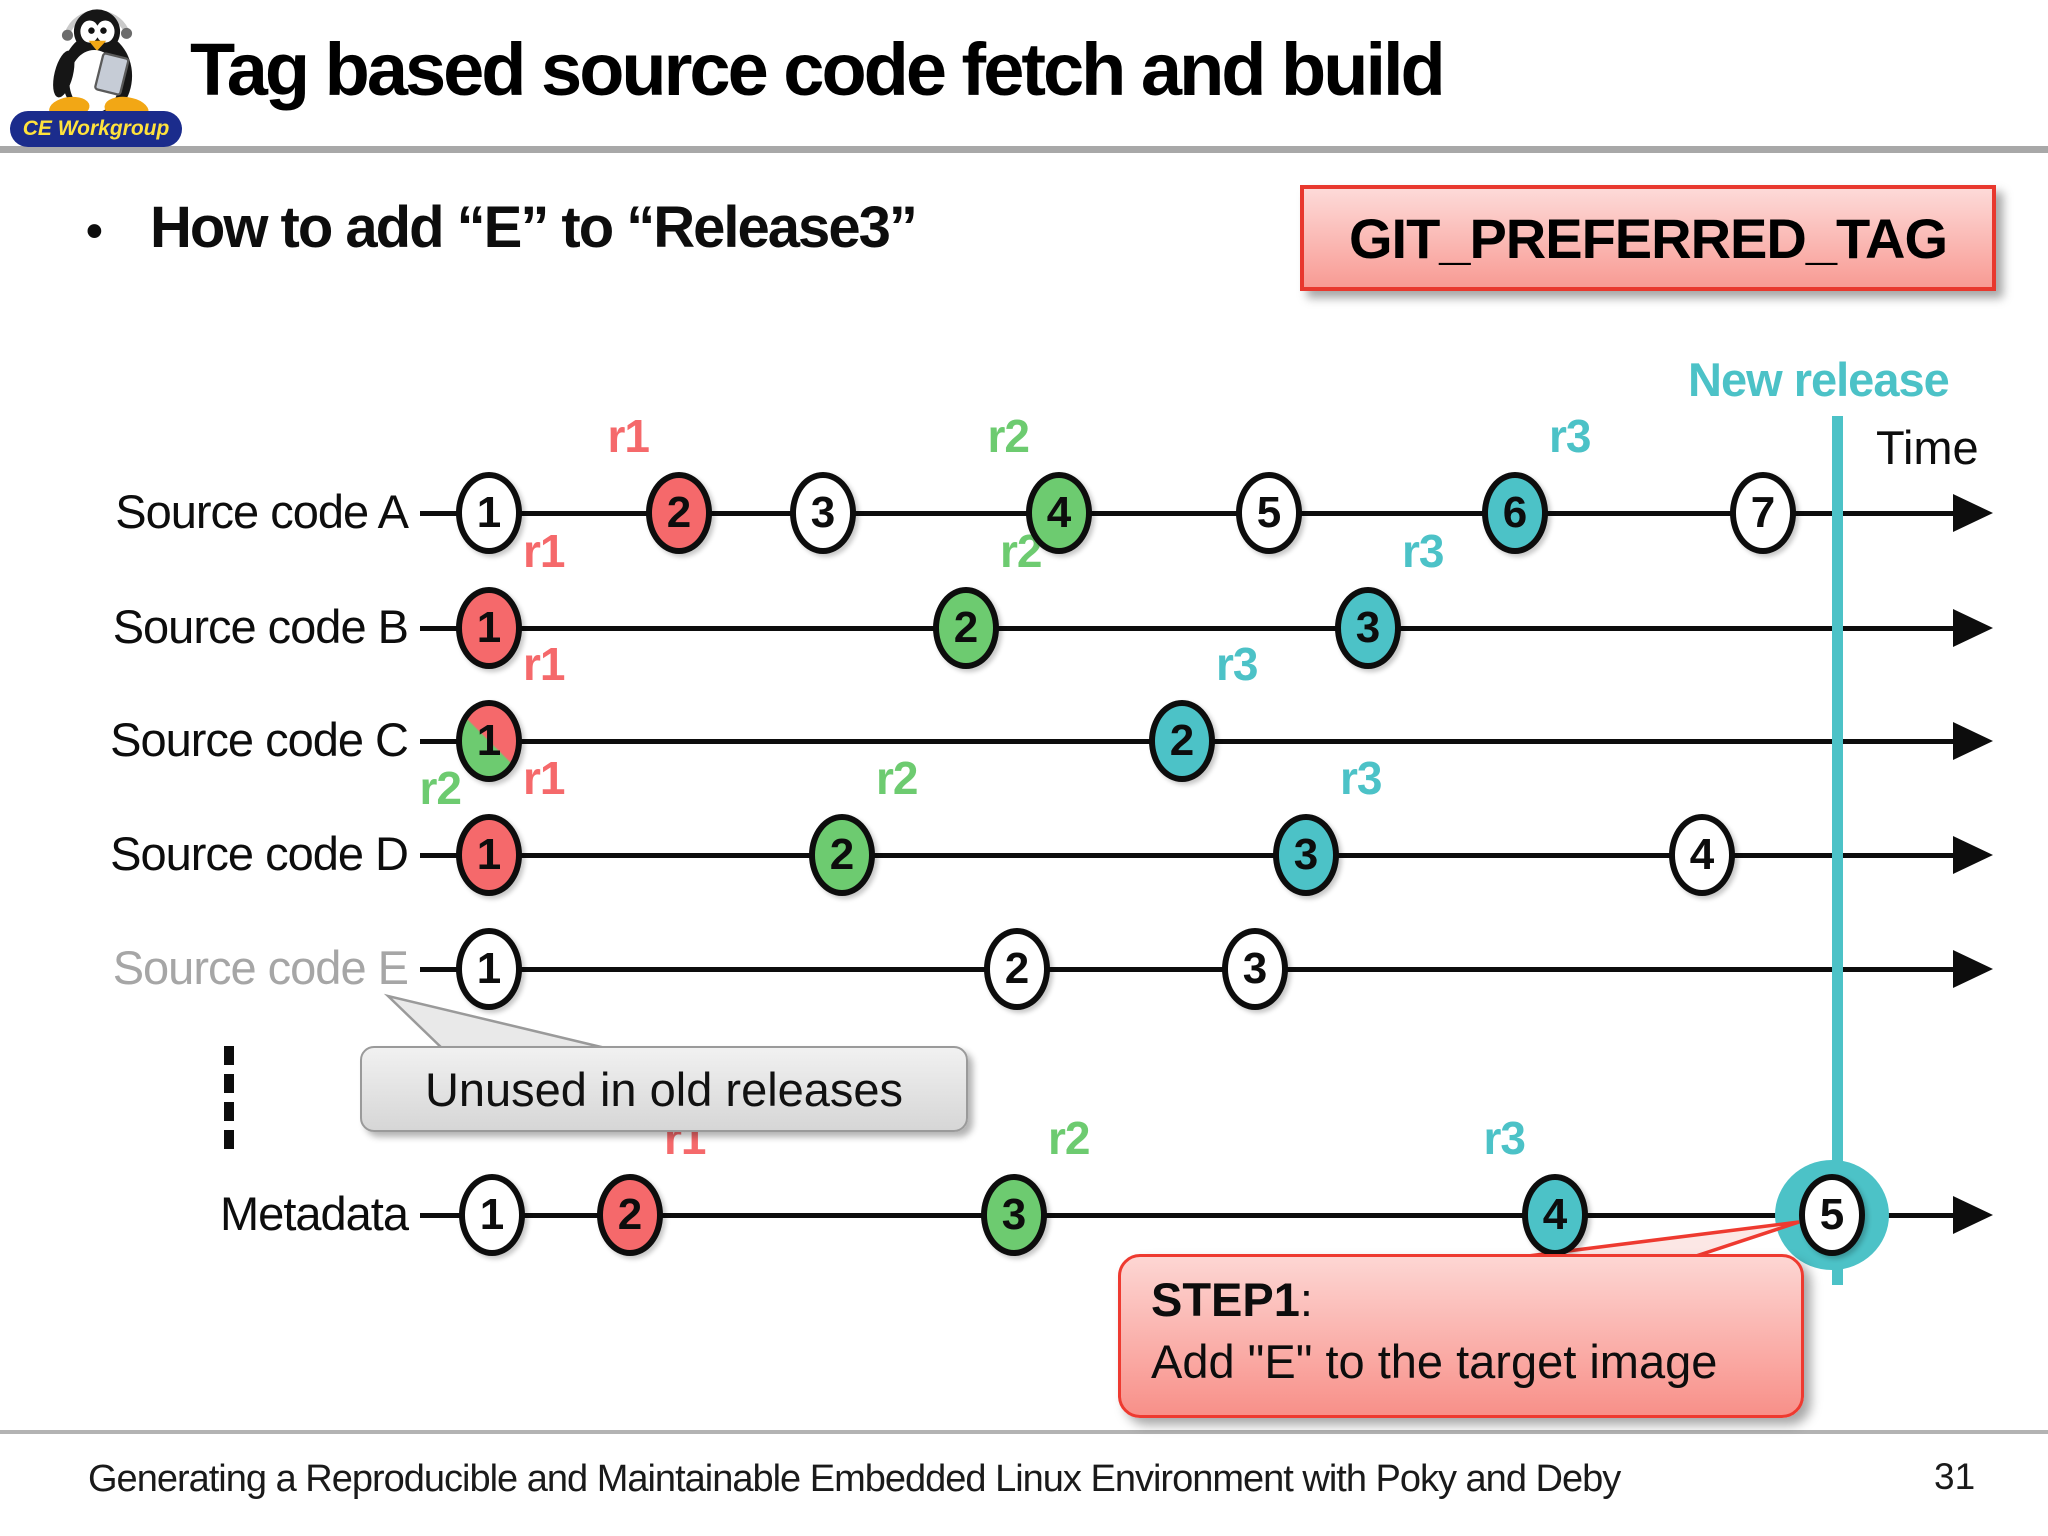 The width and height of the screenshot is (2048, 1536). I want to click on unused-callout: Unused in old releases, so click(664, 1089).